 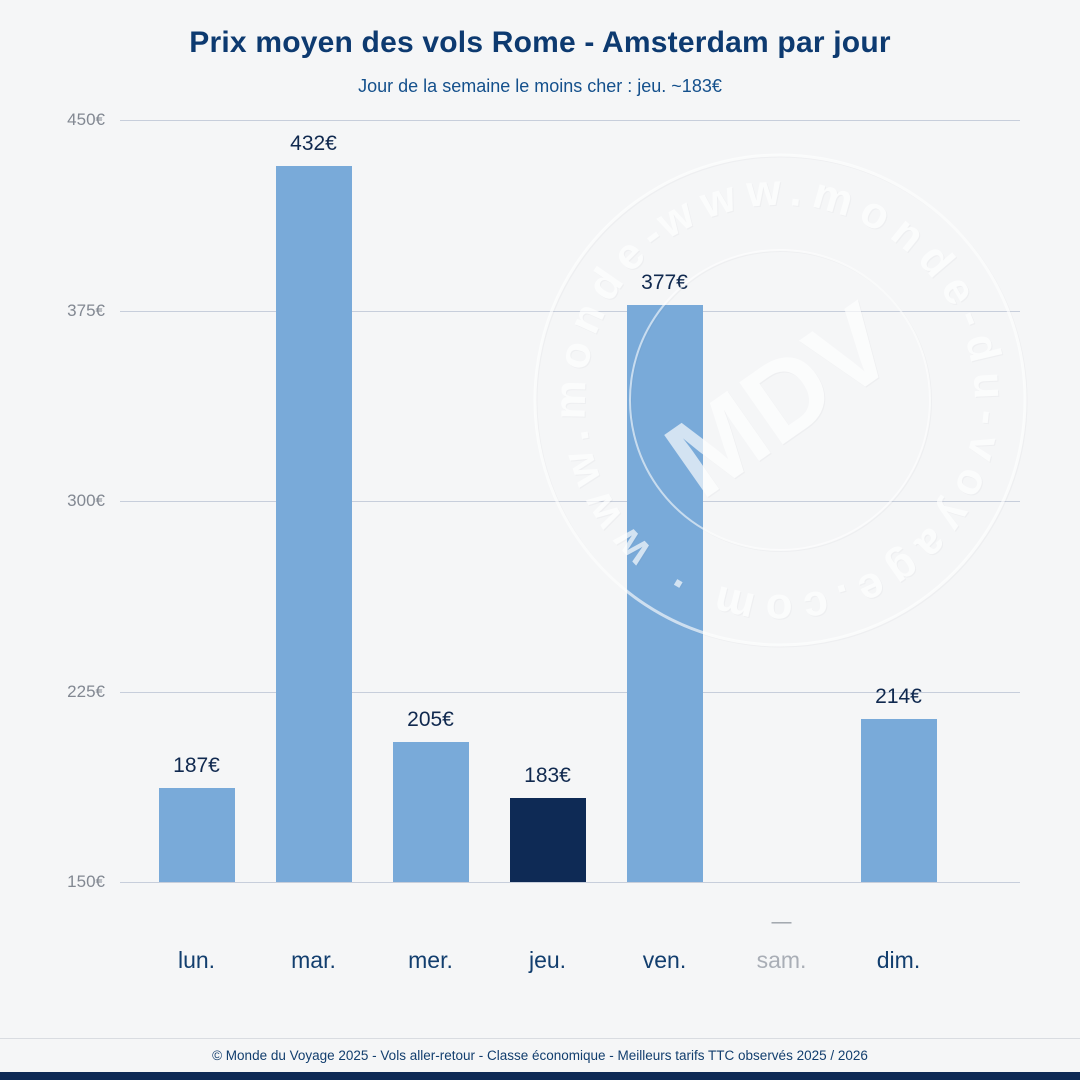 I want to click on x-axis-label-ven: ven., so click(x=664, y=960).